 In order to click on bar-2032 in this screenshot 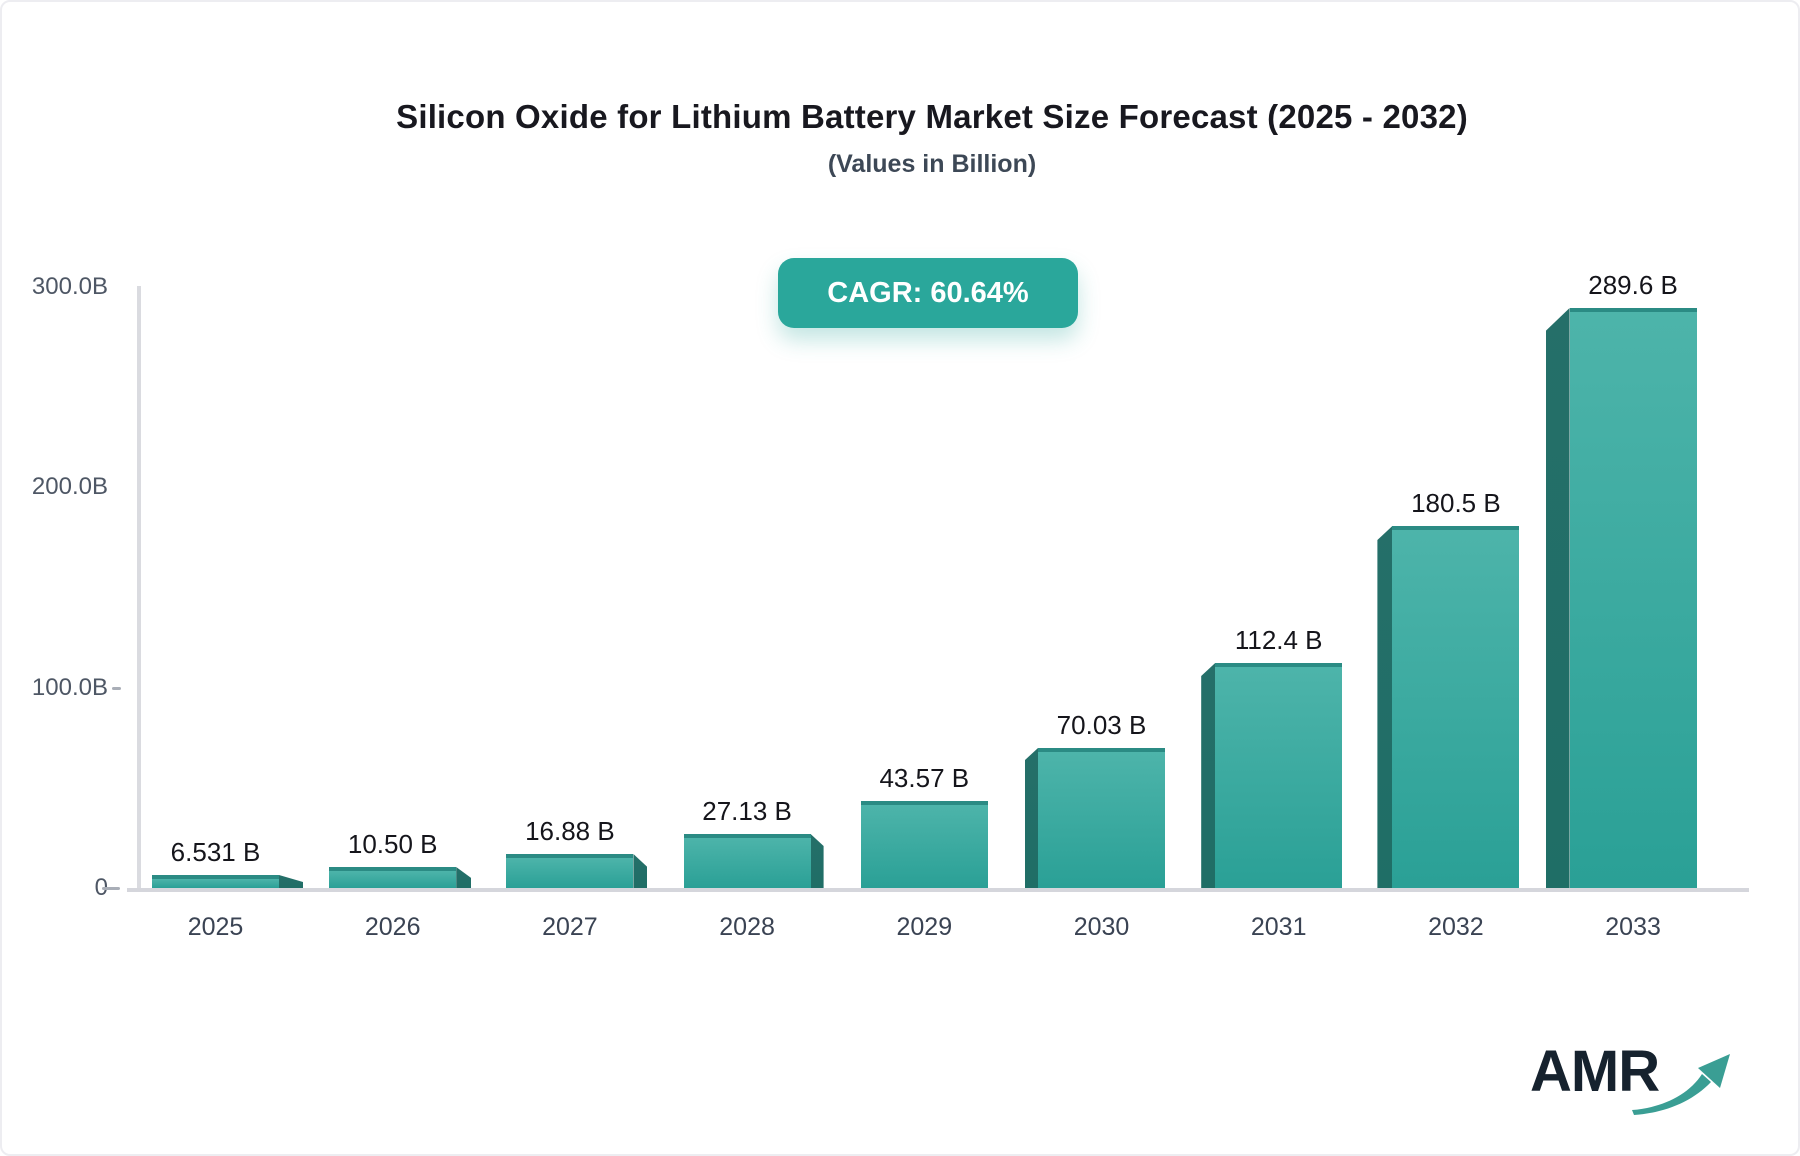, I will do `click(1456, 707)`.